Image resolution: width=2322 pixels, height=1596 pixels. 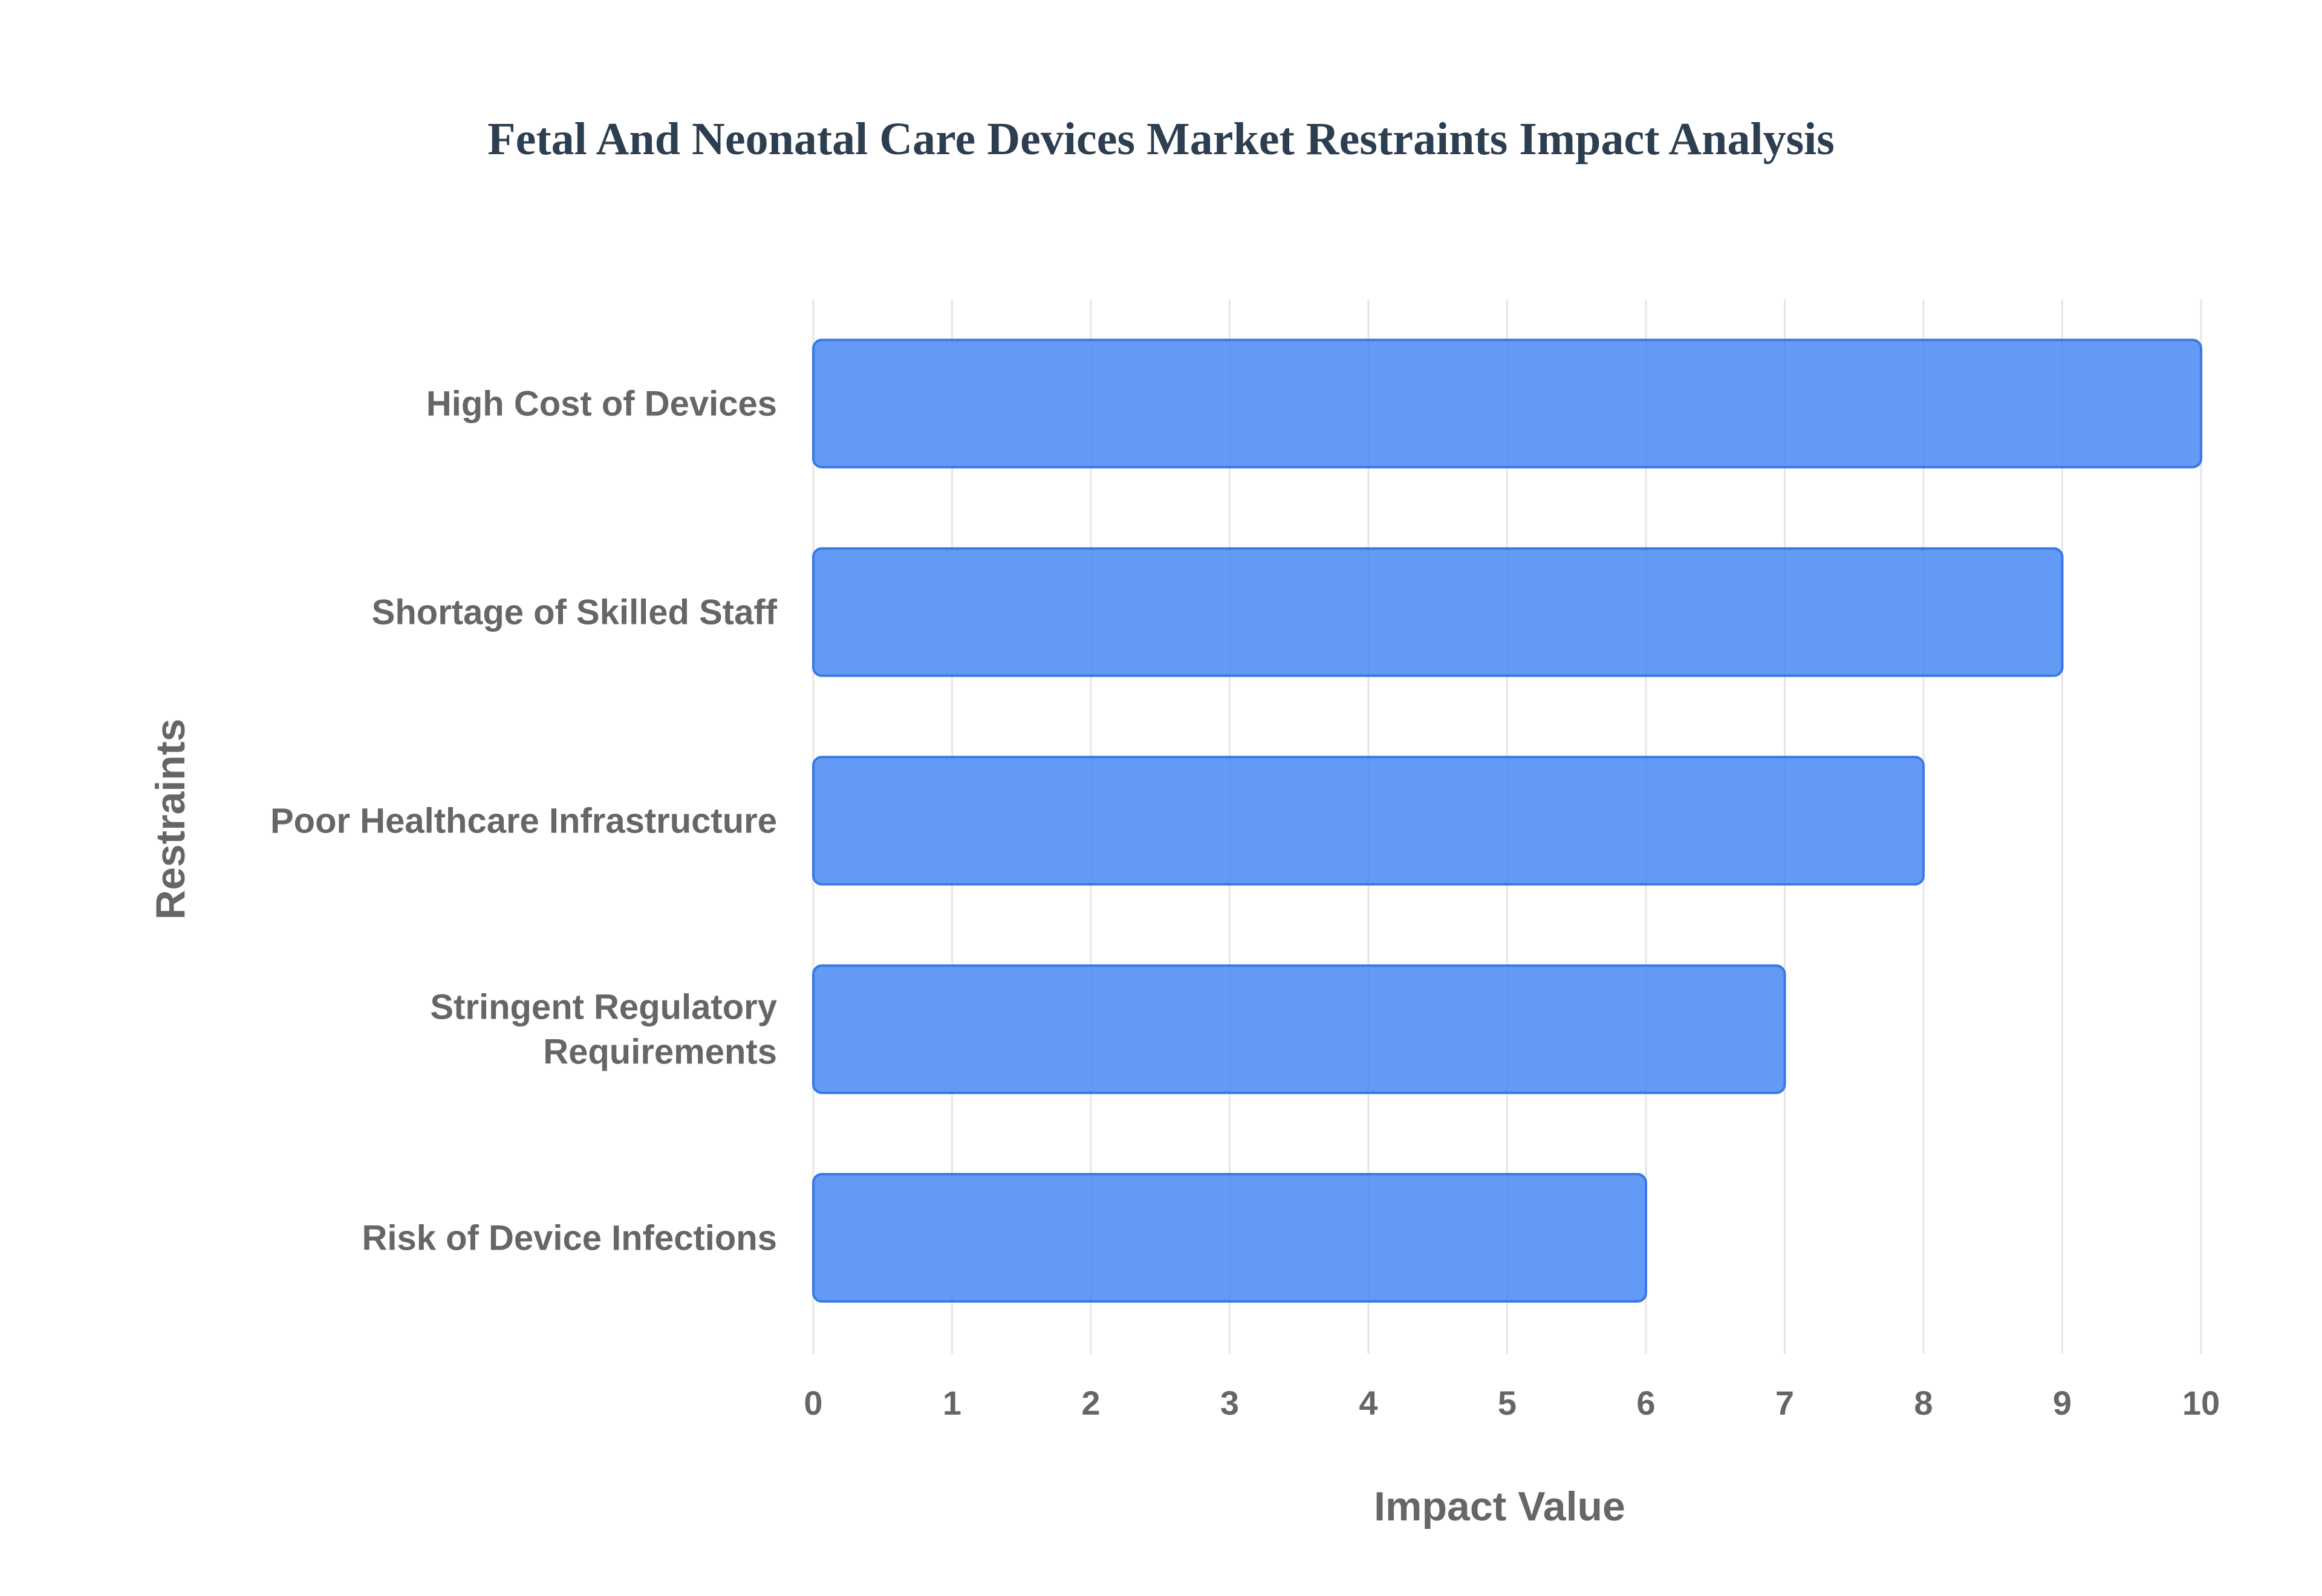 I want to click on x-tick-label: 10, so click(x=2201, y=1403).